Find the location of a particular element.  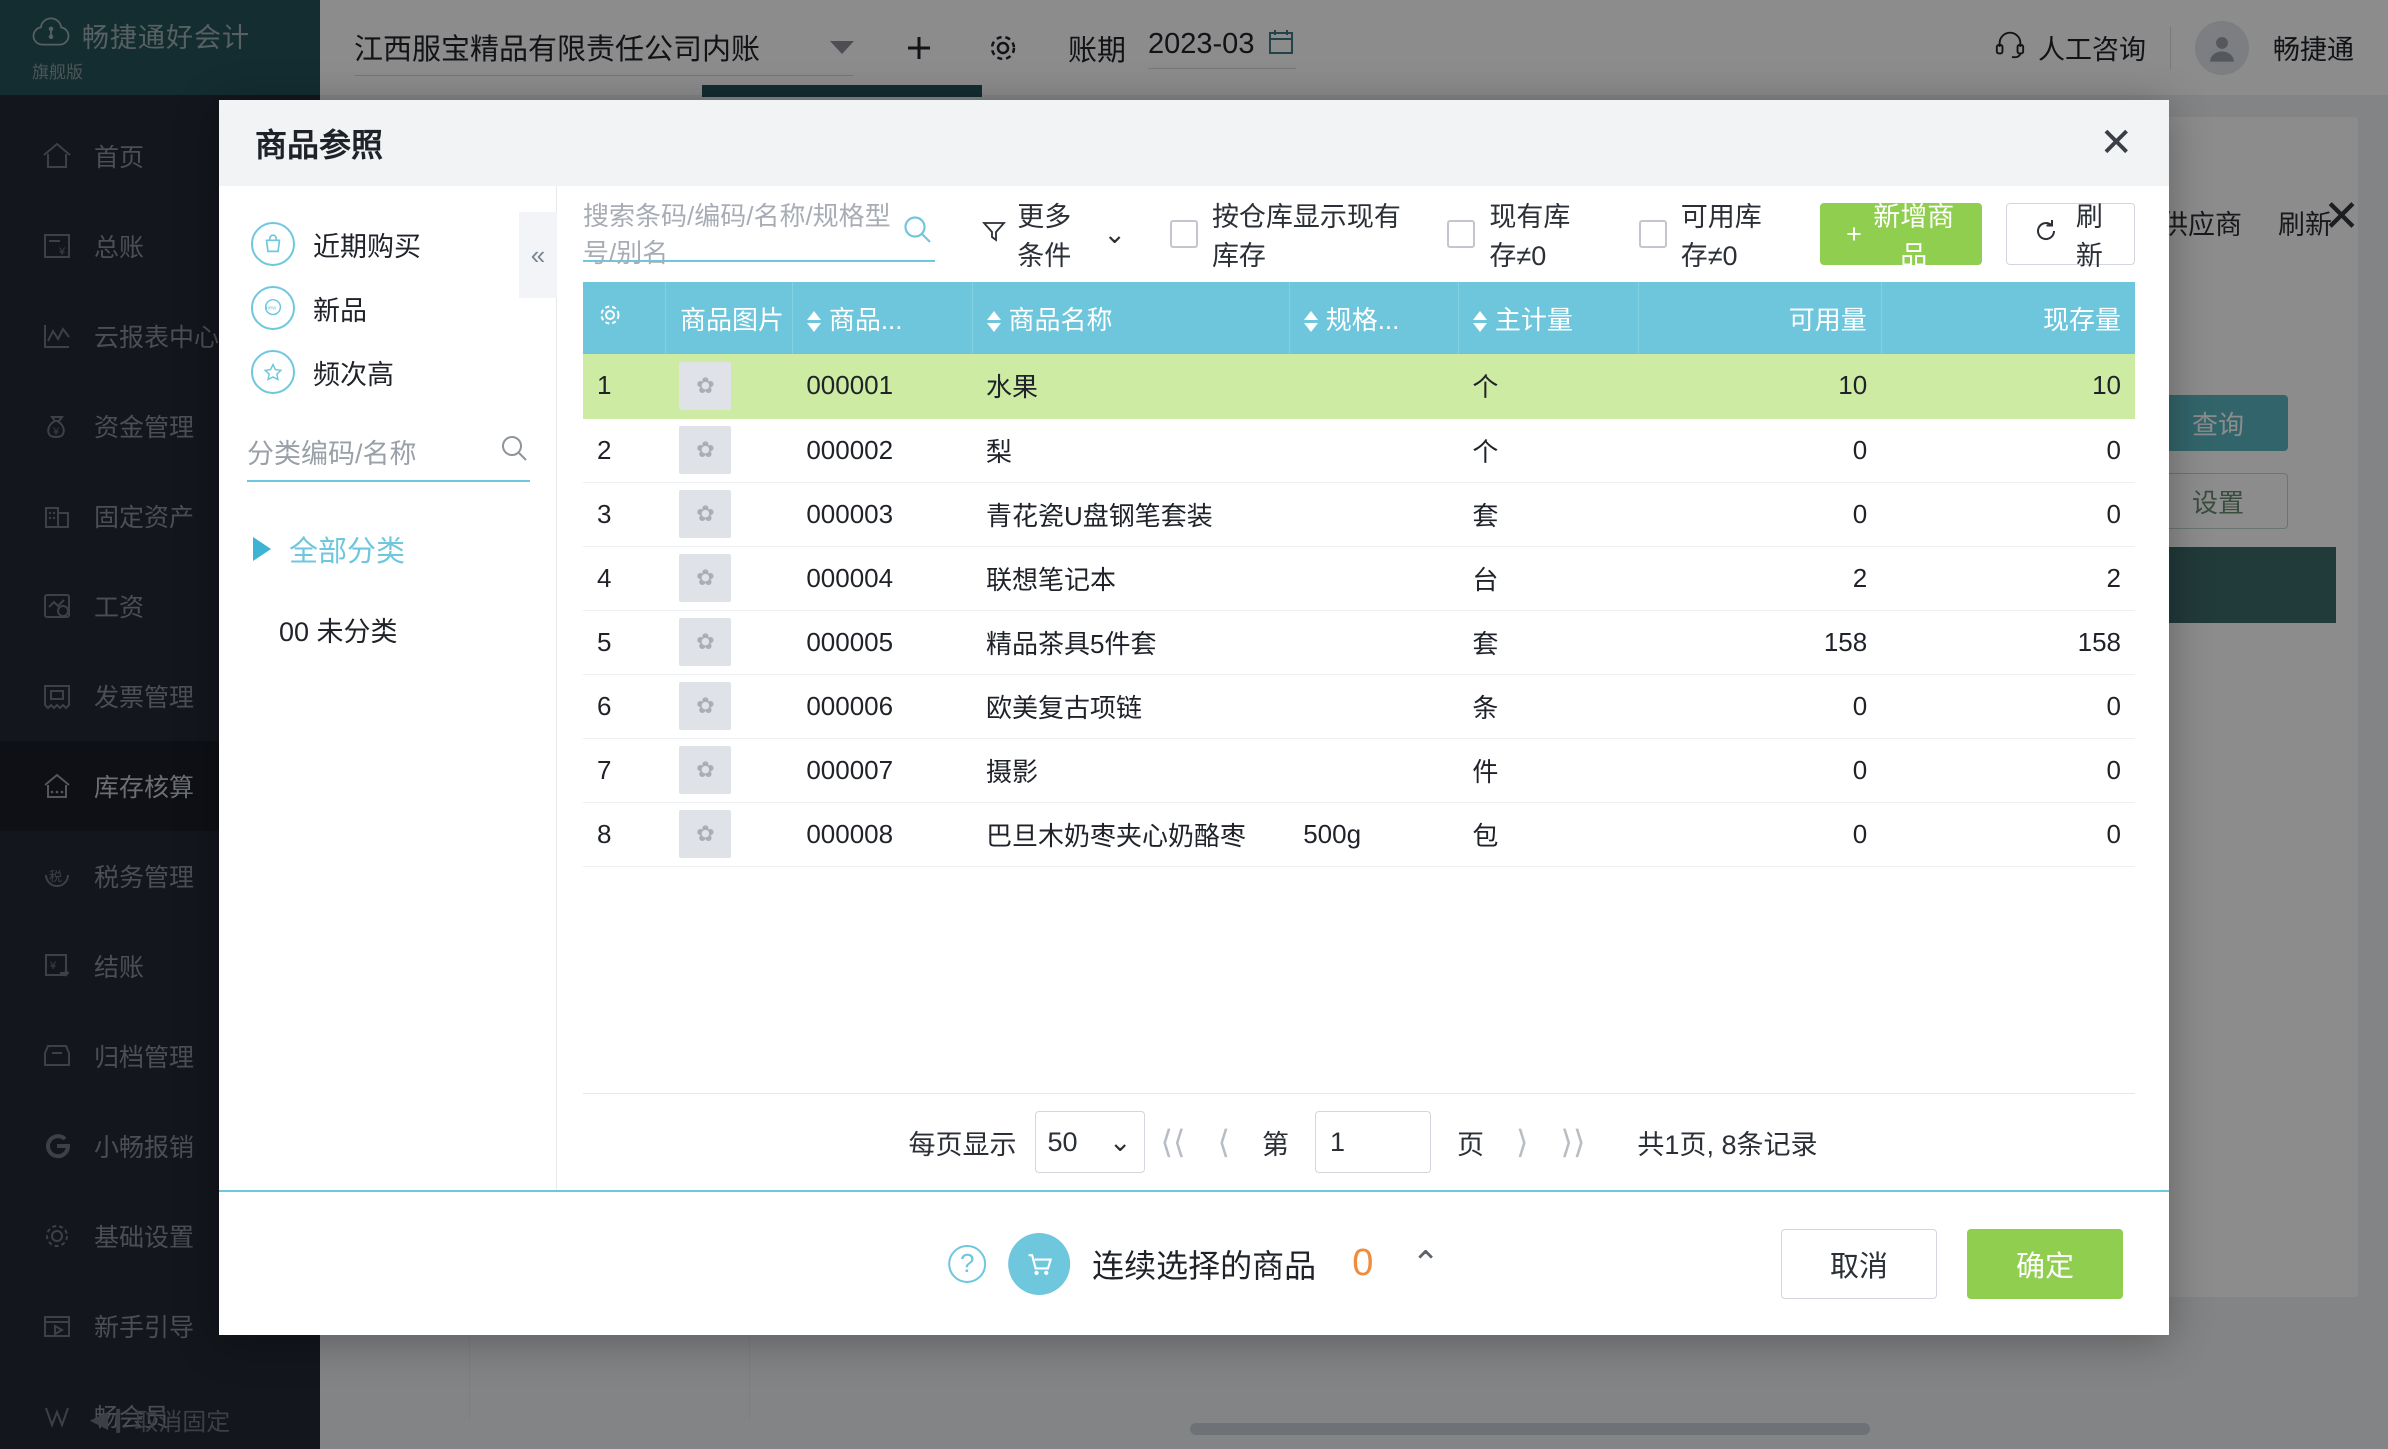

sidebar-item-ledger: ¥ 总账 is located at coordinates (160, 246).